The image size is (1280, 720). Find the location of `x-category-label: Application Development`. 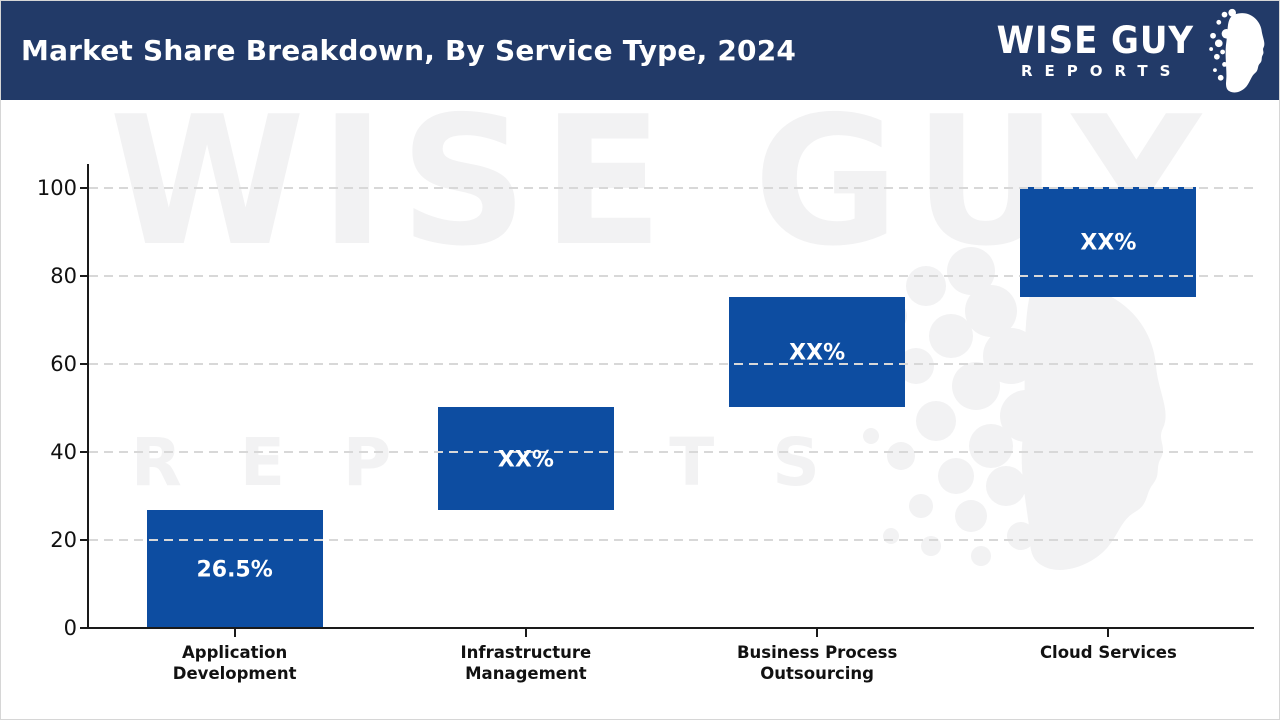

x-category-label: Application Development is located at coordinates (234, 663).